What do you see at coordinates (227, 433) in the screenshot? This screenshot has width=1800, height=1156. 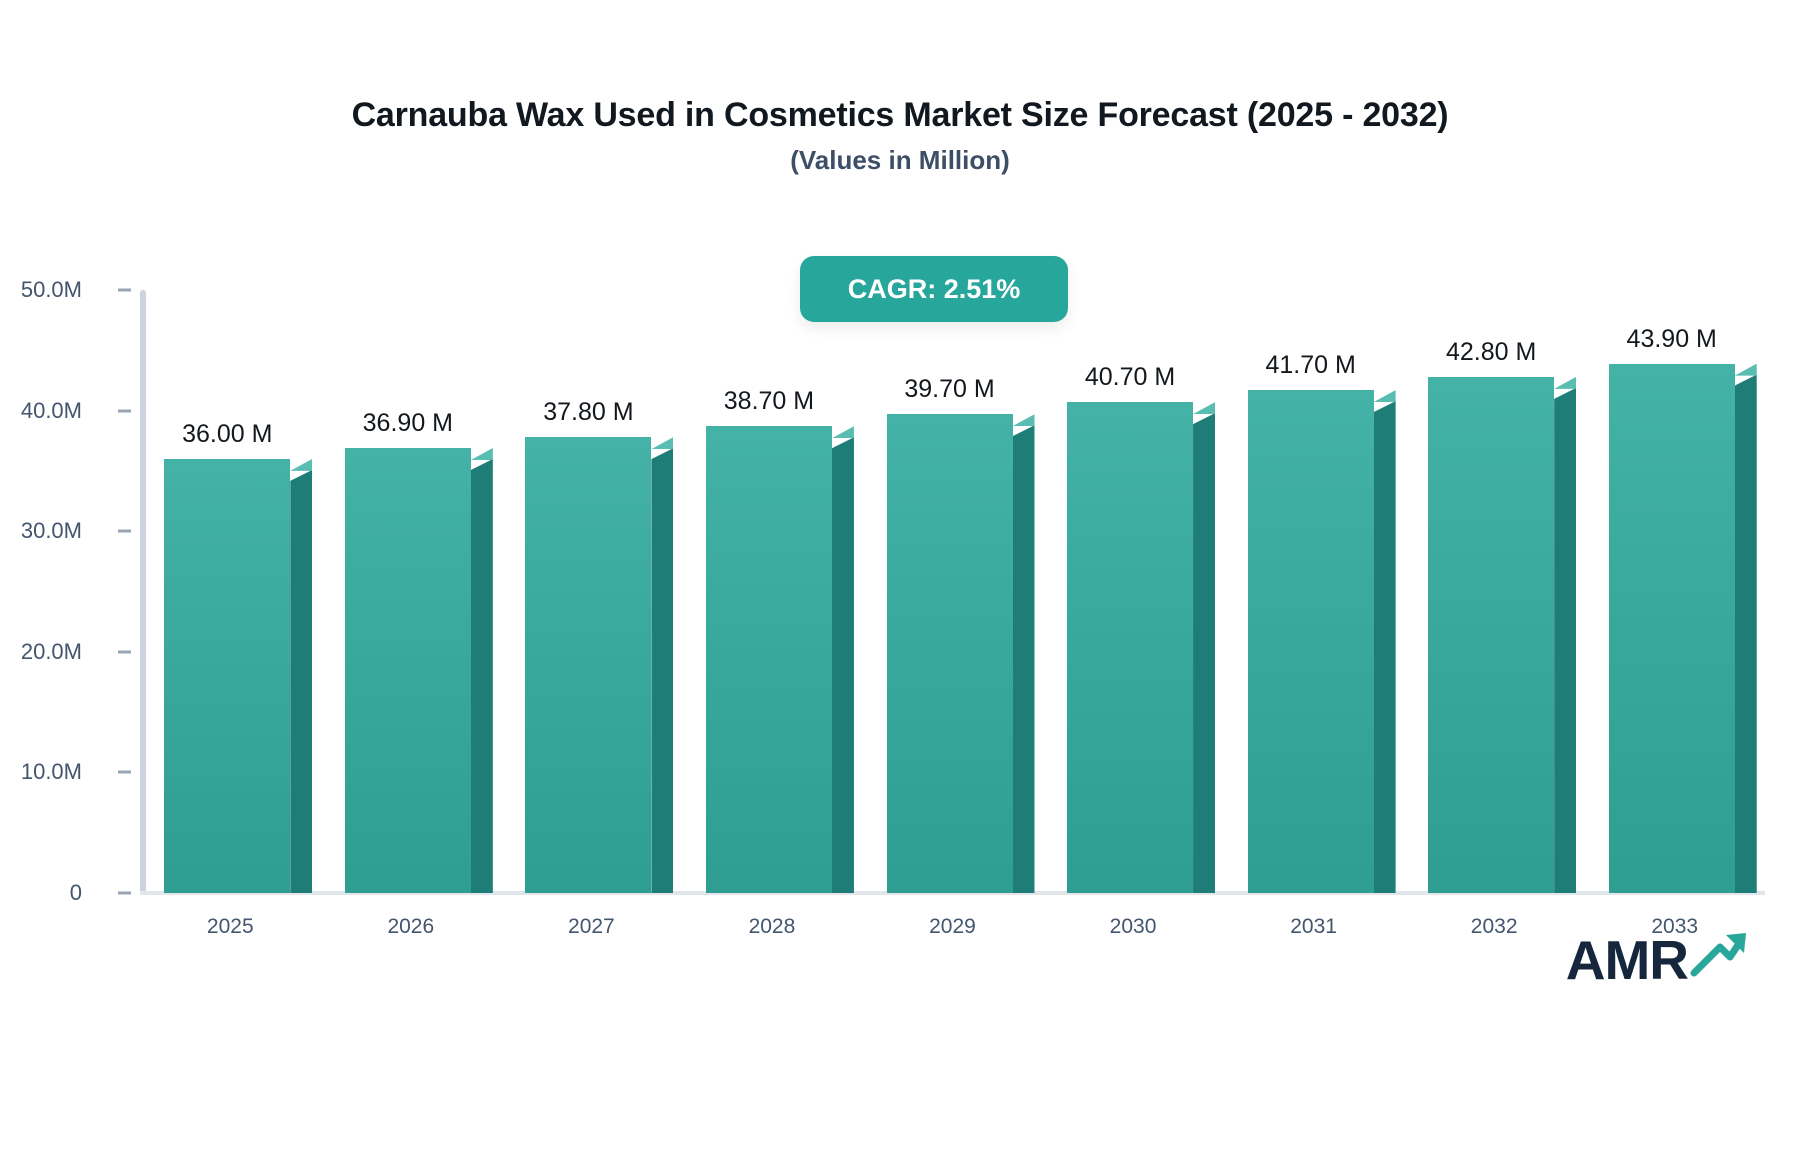 I see `bar-value-label: 36.00 M` at bounding box center [227, 433].